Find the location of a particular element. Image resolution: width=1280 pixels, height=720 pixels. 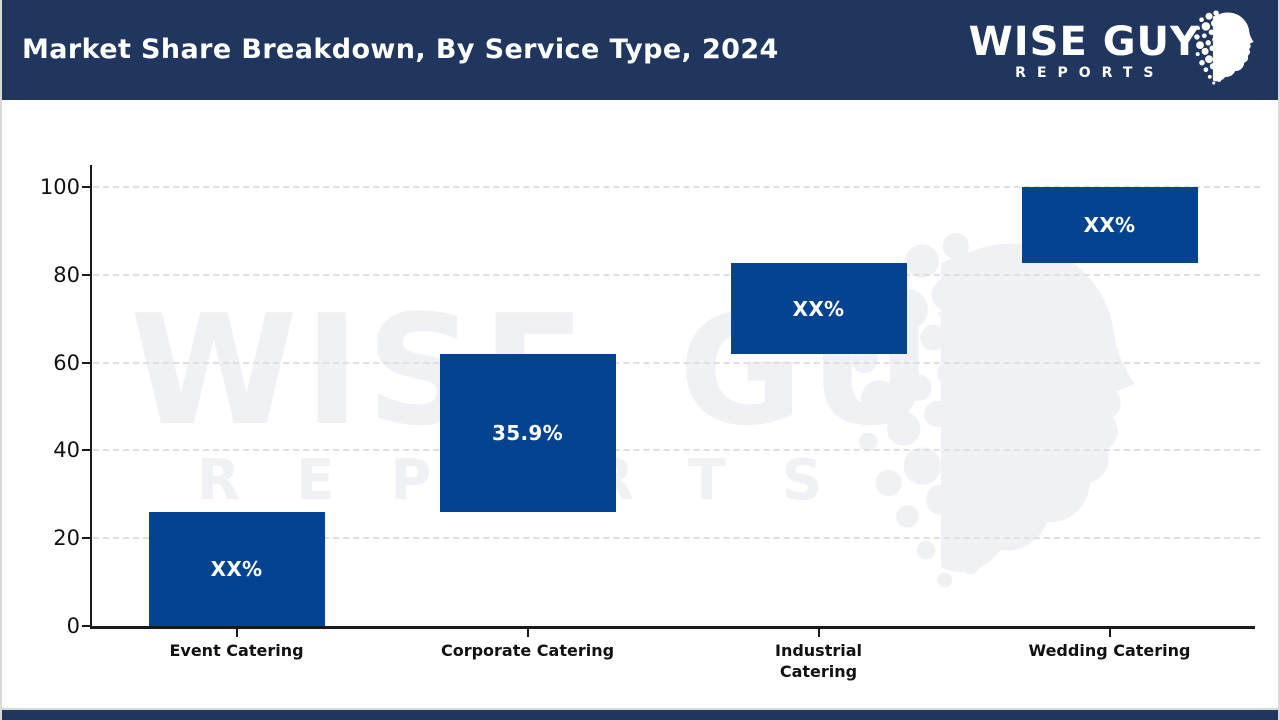

y-tick-label: 60 is located at coordinates (66, 362).